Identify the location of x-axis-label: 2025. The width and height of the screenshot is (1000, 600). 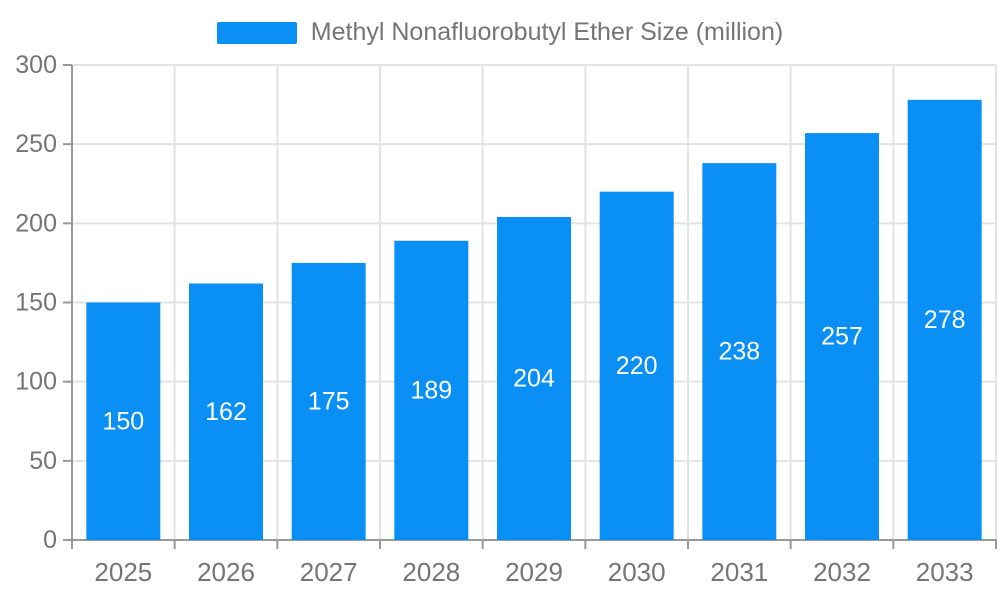
(123, 572).